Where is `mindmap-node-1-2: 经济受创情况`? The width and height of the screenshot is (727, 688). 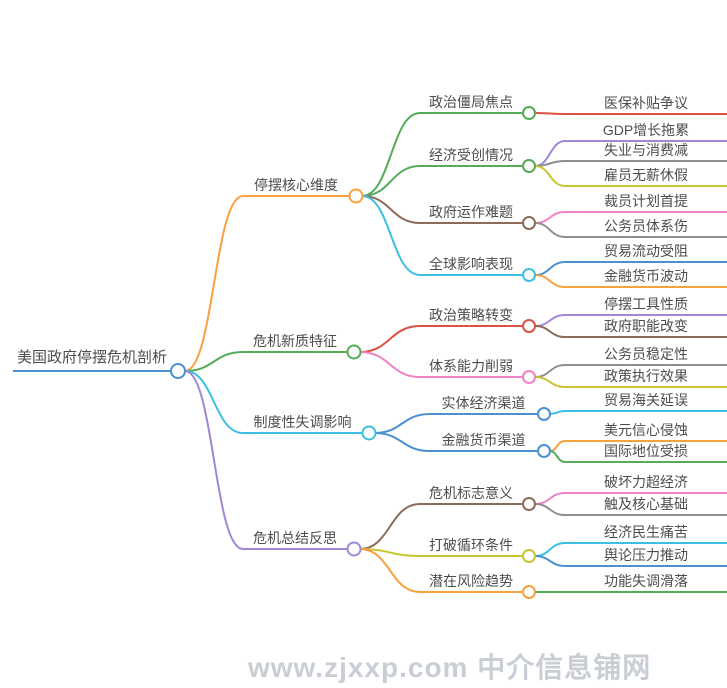 mindmap-node-1-2: 经济受创情况 is located at coordinates (471, 155).